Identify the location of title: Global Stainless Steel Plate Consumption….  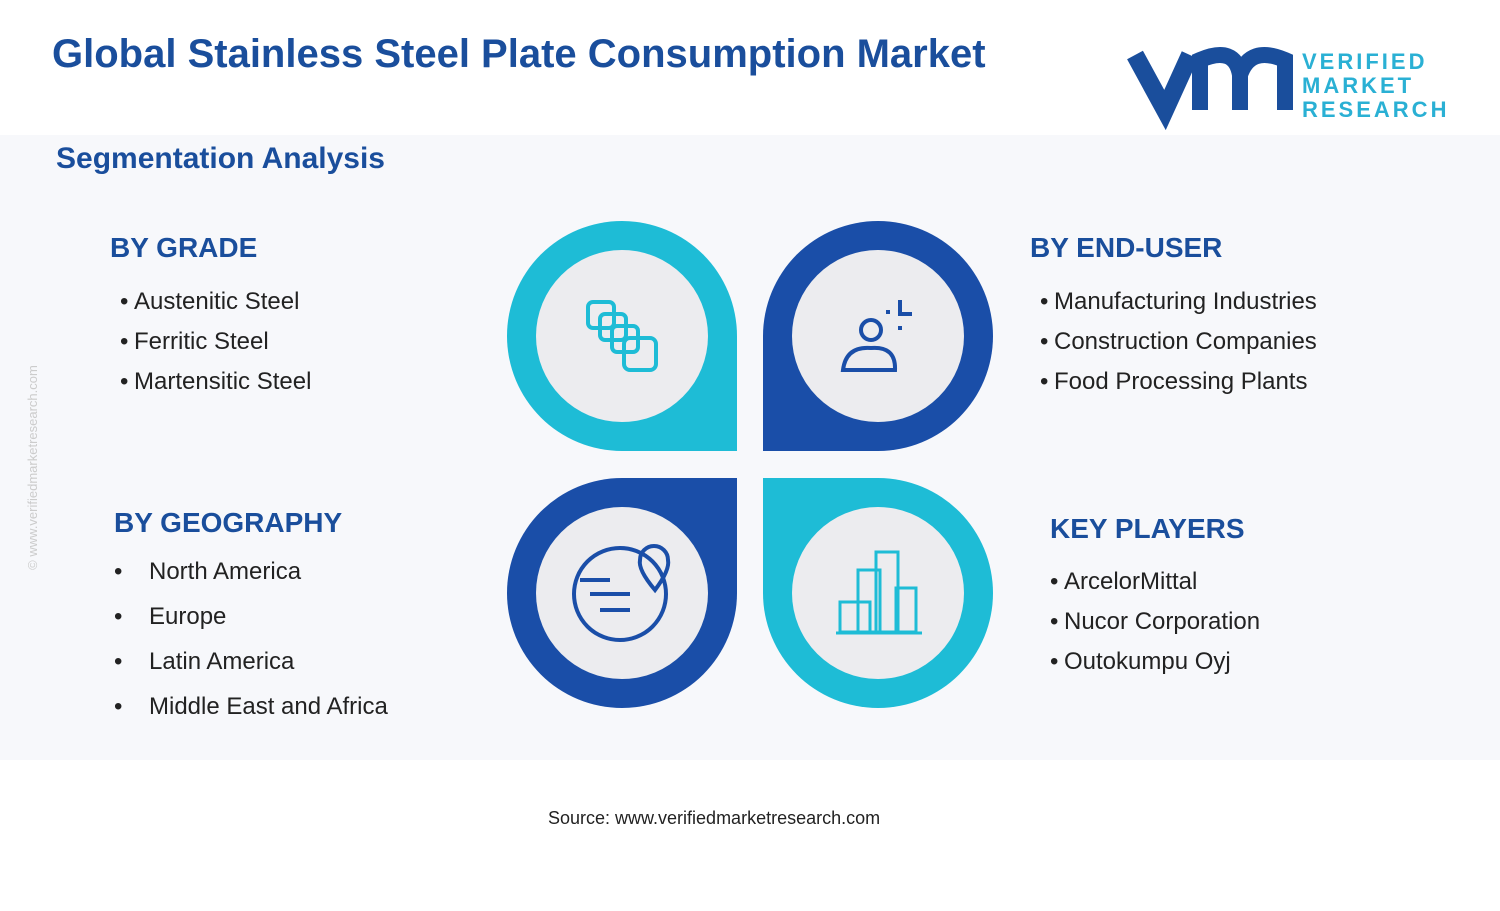
(519, 54).